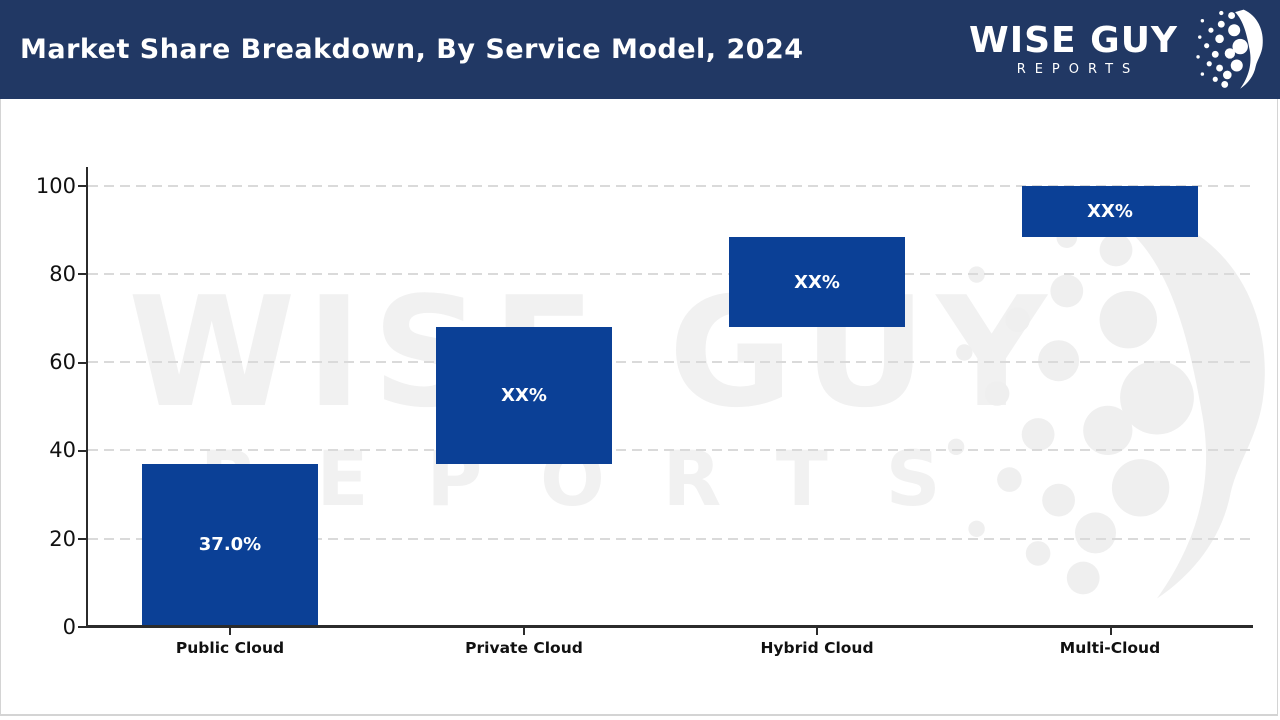  What do you see at coordinates (69, 627) in the screenshot?
I see `y-tick-label: 0` at bounding box center [69, 627].